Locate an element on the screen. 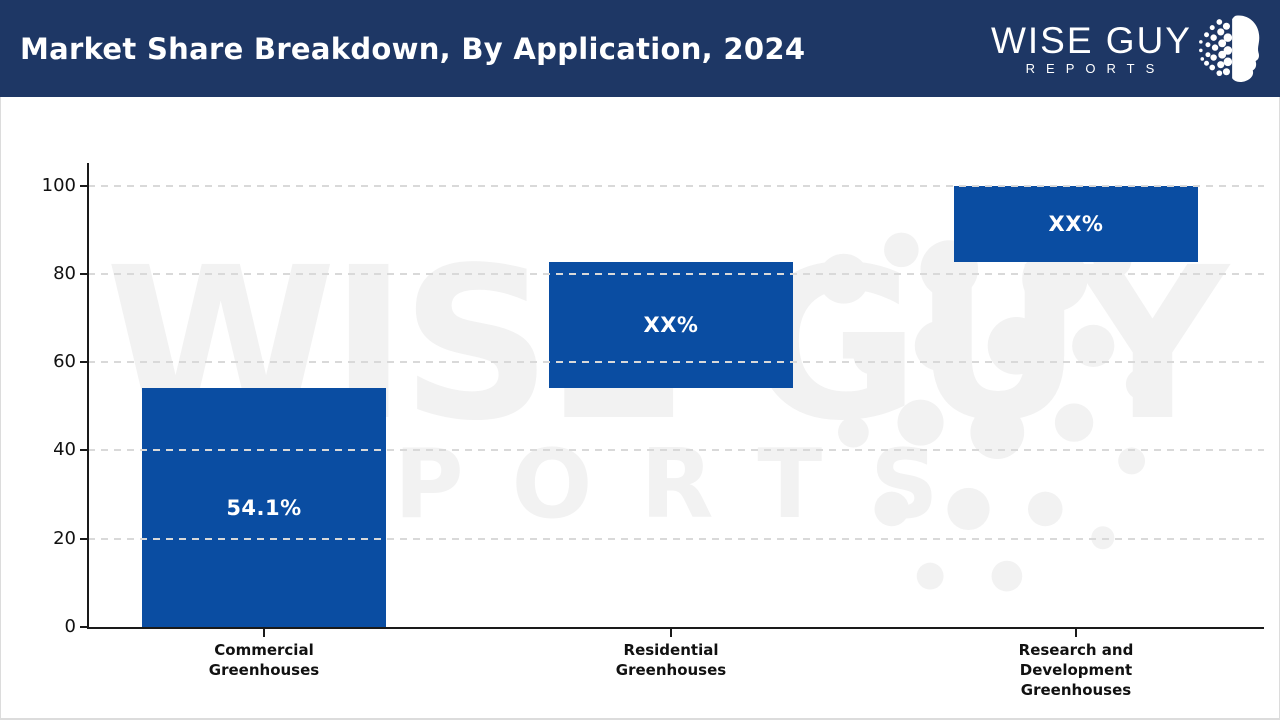 This screenshot has height=720, width=1280. x-category-label-line: Development is located at coordinates (1076, 670).